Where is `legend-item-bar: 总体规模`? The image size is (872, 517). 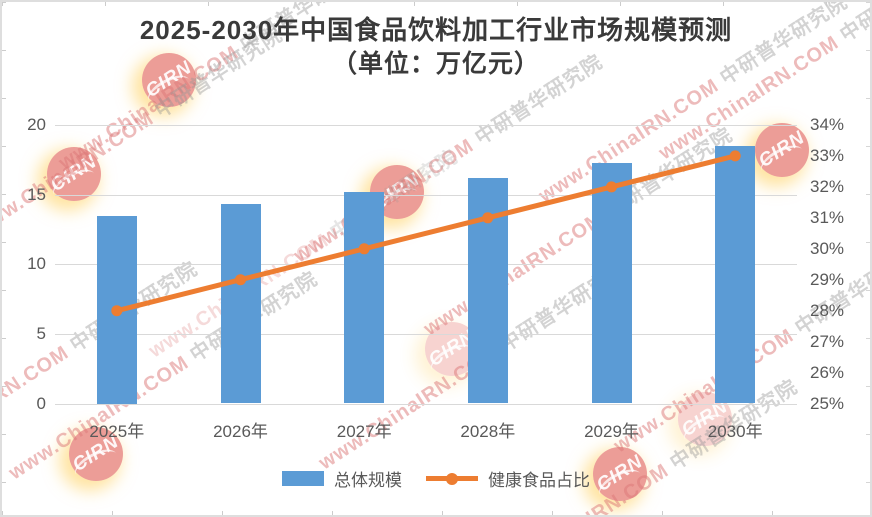
legend-item-bar: 总体规模 is located at coordinates (342, 478).